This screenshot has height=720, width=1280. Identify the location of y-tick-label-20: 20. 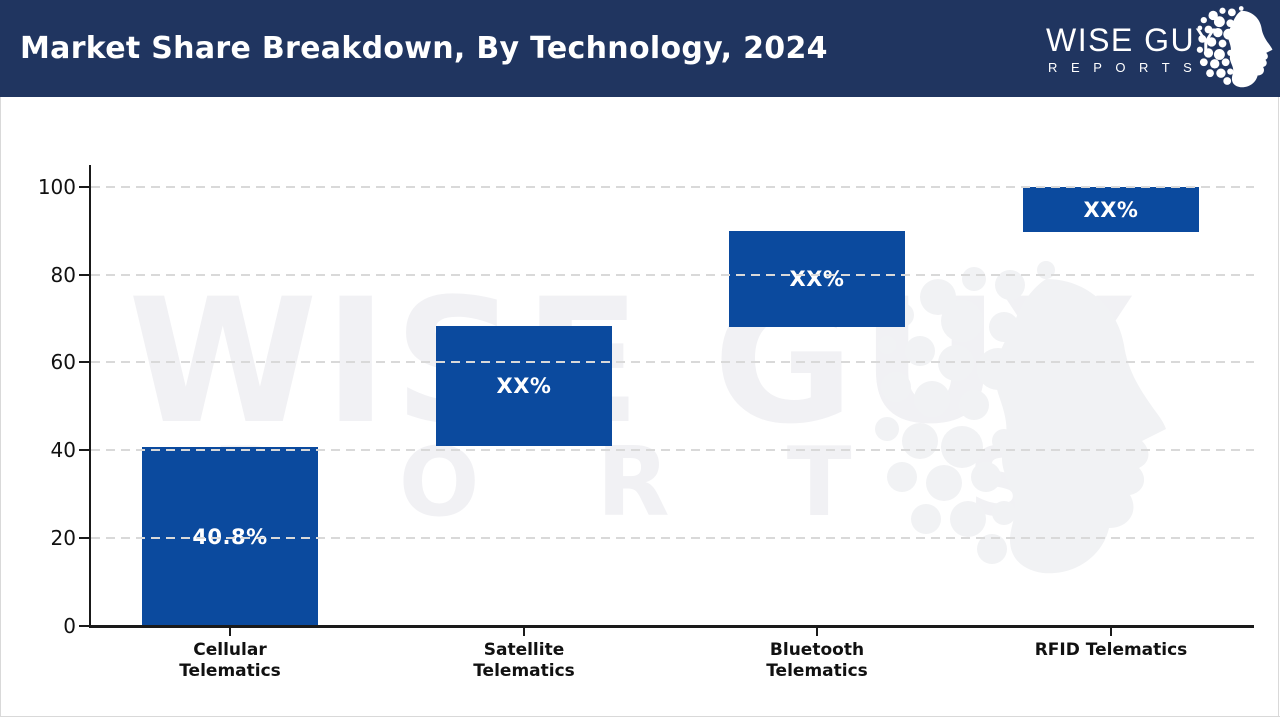
(63, 538).